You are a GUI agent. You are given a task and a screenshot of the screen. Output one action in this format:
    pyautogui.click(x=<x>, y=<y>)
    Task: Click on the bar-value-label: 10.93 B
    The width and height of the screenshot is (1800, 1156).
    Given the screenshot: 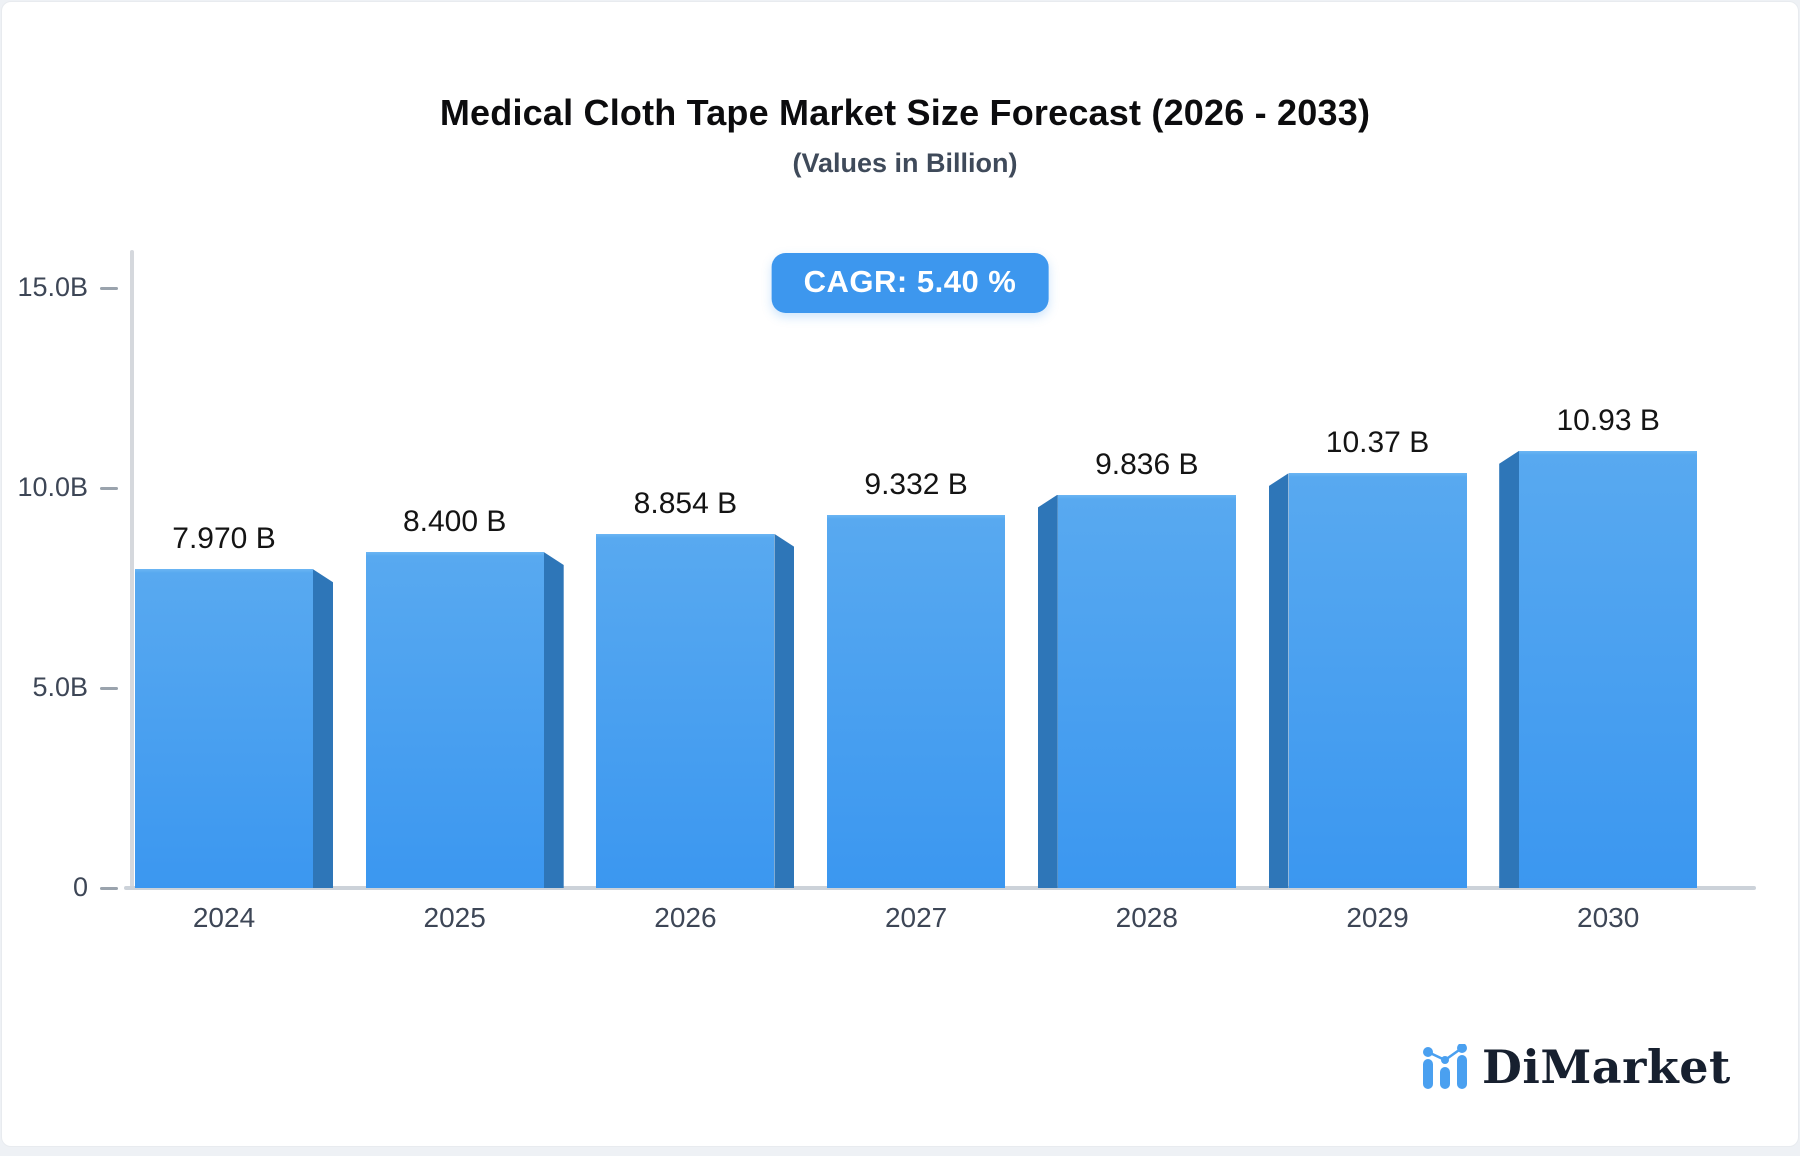 What is the action you would take?
    pyautogui.click(x=1608, y=420)
    